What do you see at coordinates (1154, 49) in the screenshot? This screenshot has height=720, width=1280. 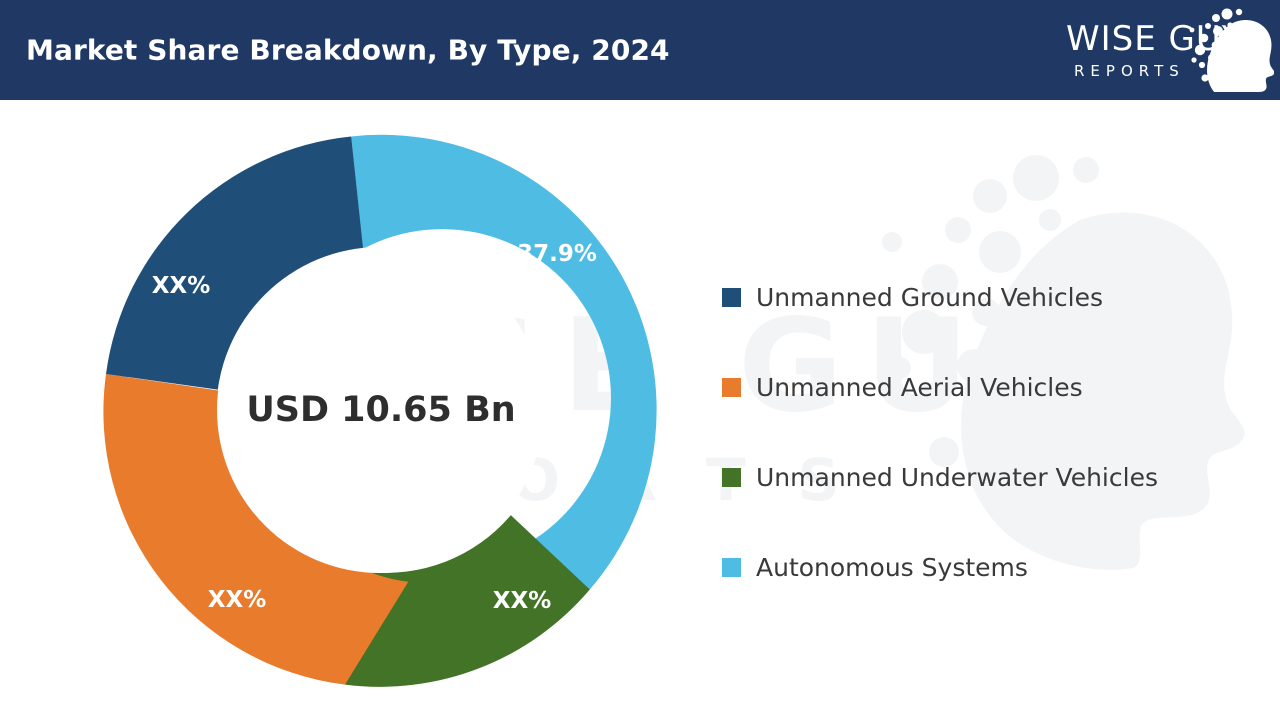 I see `logo-wordmark-group: WISE GUY REPORTS` at bounding box center [1154, 49].